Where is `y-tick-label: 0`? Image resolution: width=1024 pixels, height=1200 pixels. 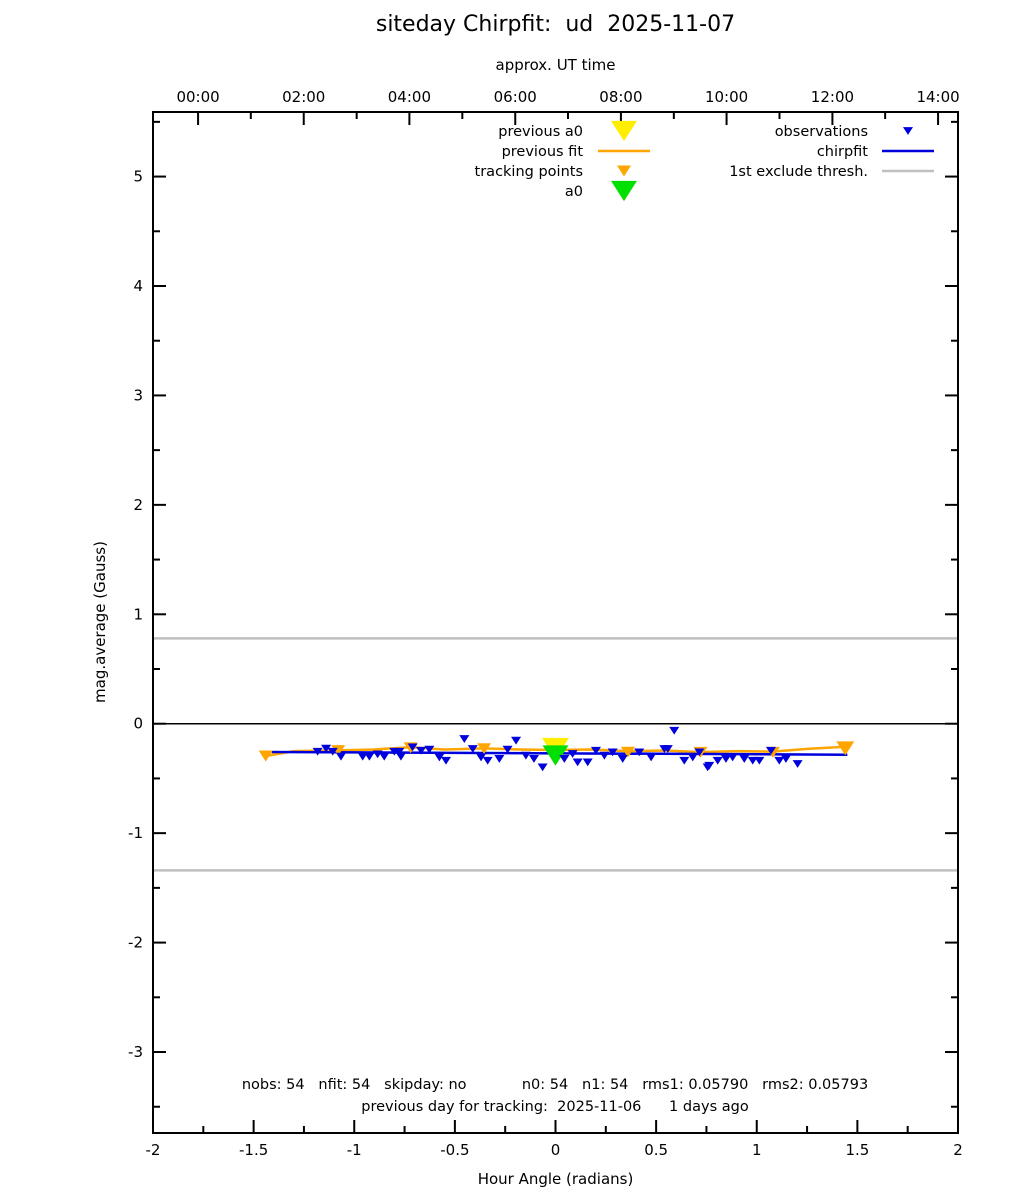
y-tick-label: 0 is located at coordinates (138, 724).